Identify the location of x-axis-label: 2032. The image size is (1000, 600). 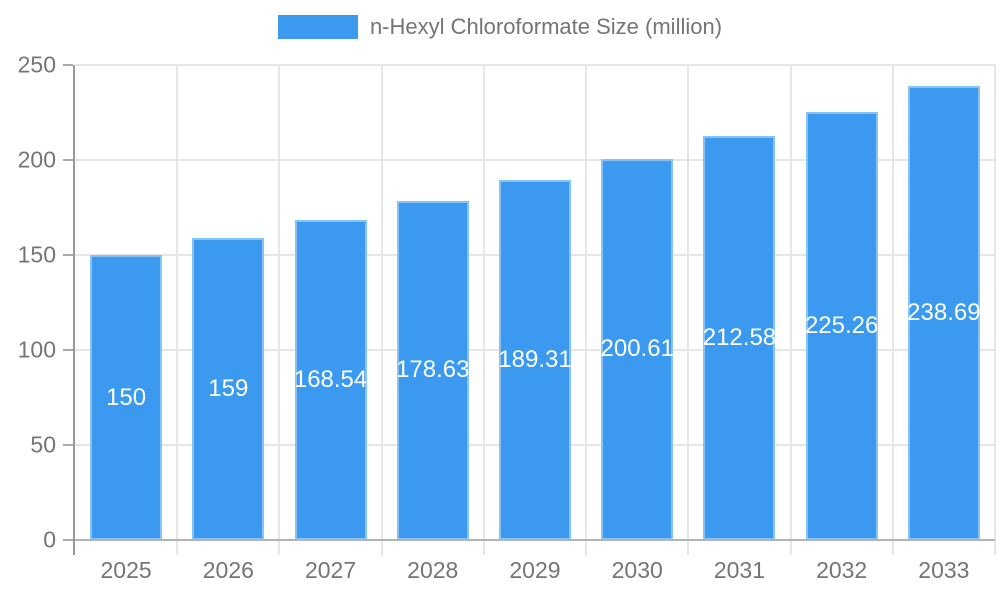
(842, 570).